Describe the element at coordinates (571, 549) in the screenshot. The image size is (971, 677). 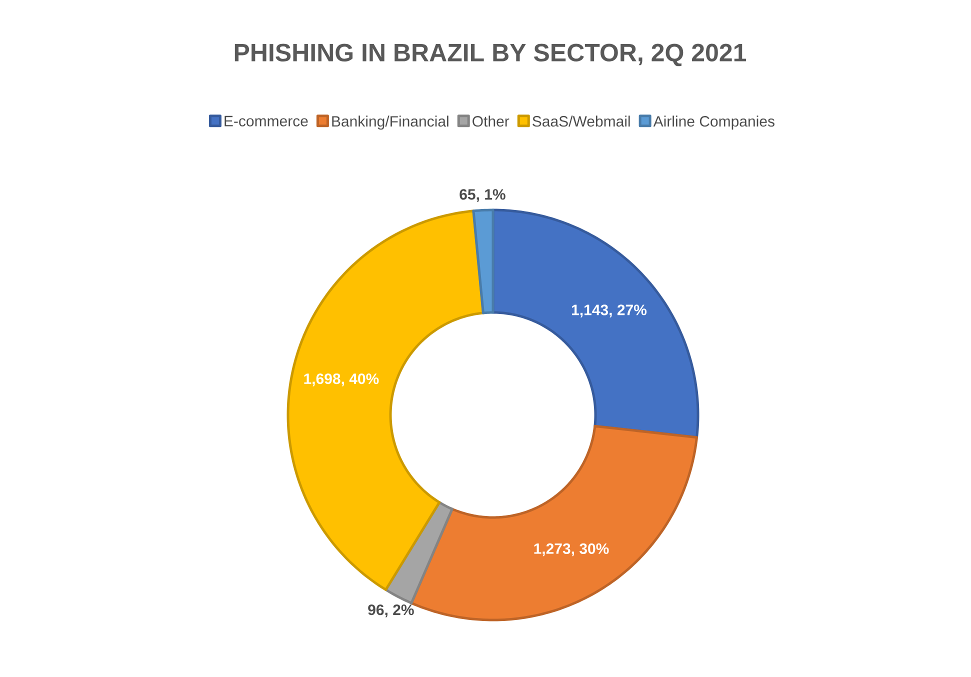
I see `data-label: 1,273, 30%` at that location.